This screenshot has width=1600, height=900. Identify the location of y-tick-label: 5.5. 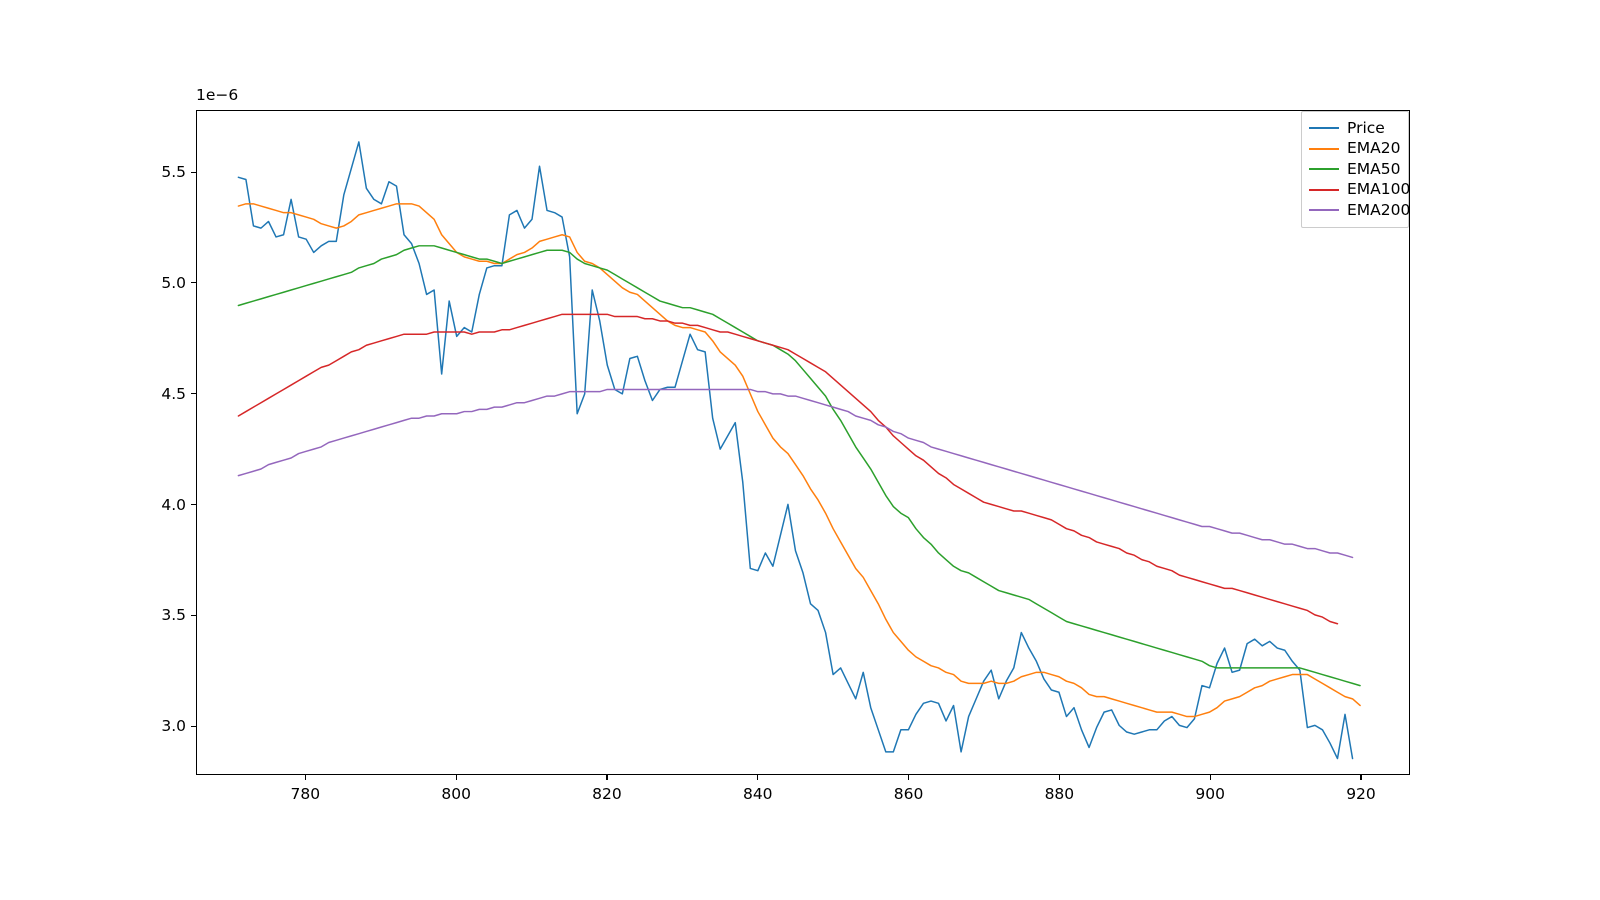
(173, 172).